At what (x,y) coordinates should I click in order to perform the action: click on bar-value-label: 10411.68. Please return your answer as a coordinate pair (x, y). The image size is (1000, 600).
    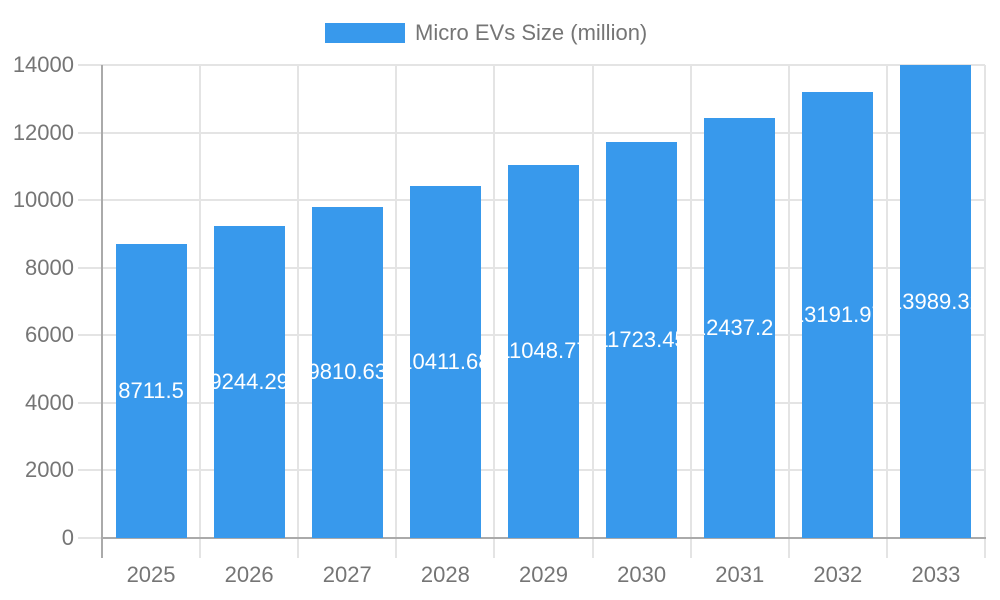
    Looking at the image, I should click on (445, 362).